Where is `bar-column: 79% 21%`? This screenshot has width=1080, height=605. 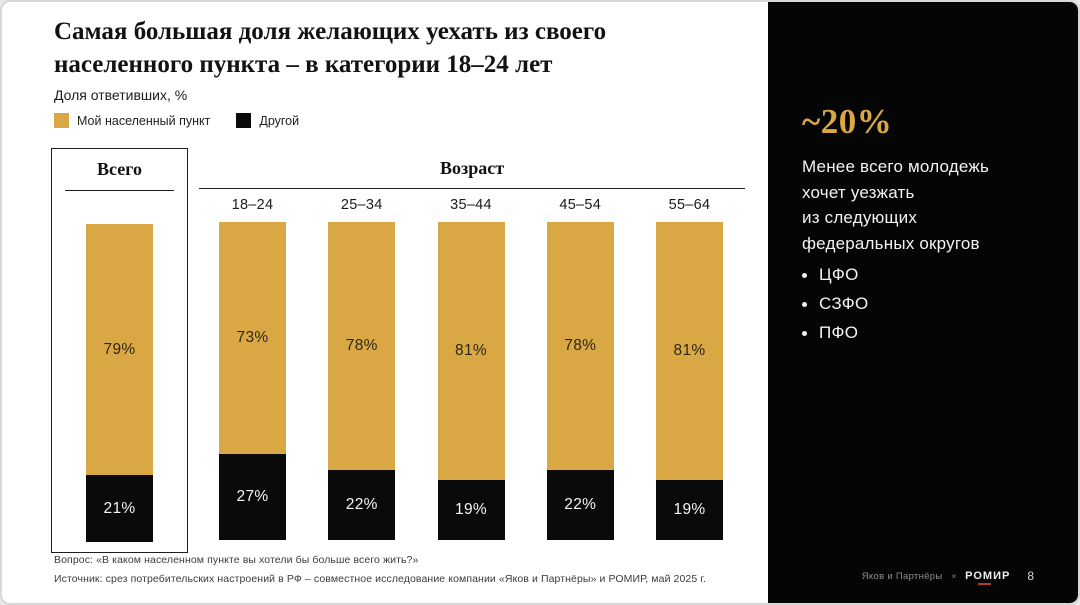
bar-column: 79% 21% is located at coordinates (119, 366).